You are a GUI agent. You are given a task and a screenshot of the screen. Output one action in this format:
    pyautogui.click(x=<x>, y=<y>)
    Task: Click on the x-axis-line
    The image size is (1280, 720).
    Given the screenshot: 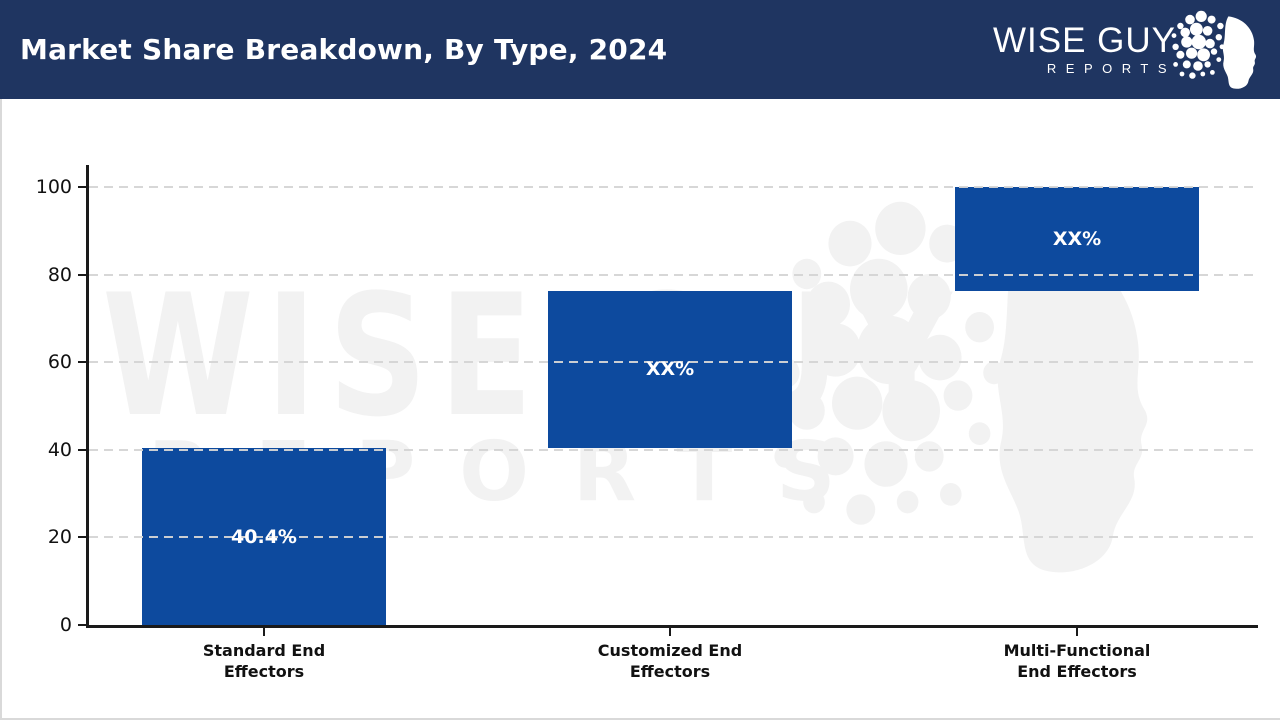 What is the action you would take?
    pyautogui.click(x=672, y=626)
    